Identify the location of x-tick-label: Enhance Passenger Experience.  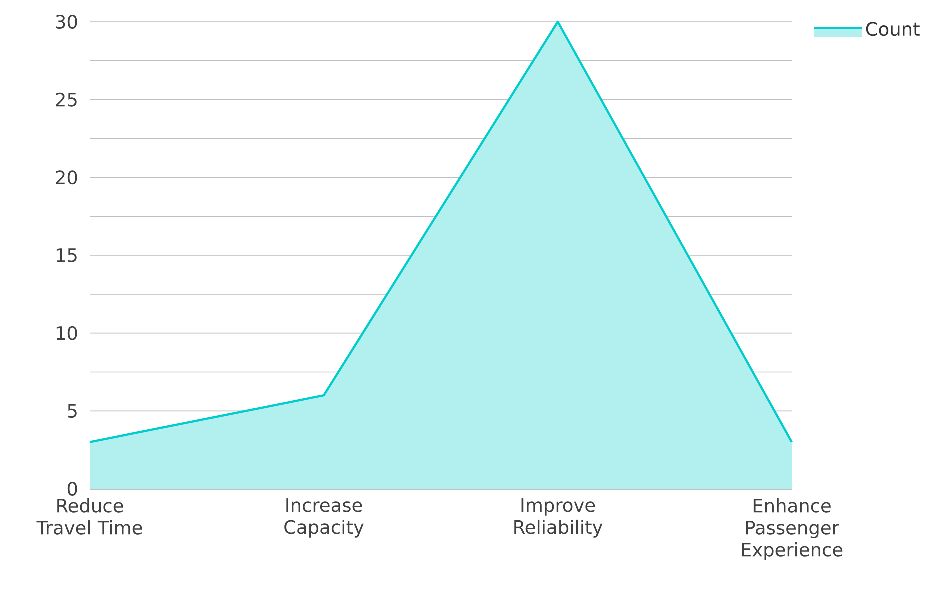
(792, 529).